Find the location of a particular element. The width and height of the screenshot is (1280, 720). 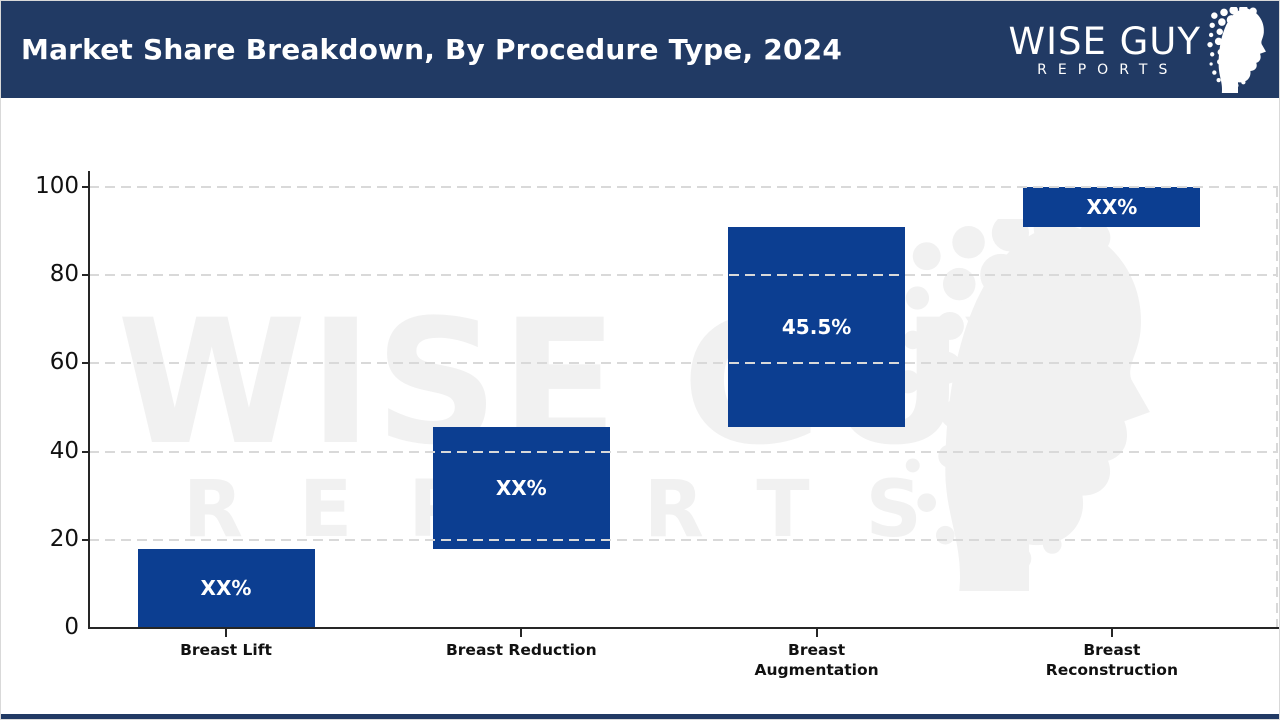

x-tick-mark-breast-lift is located at coordinates (226, 633).